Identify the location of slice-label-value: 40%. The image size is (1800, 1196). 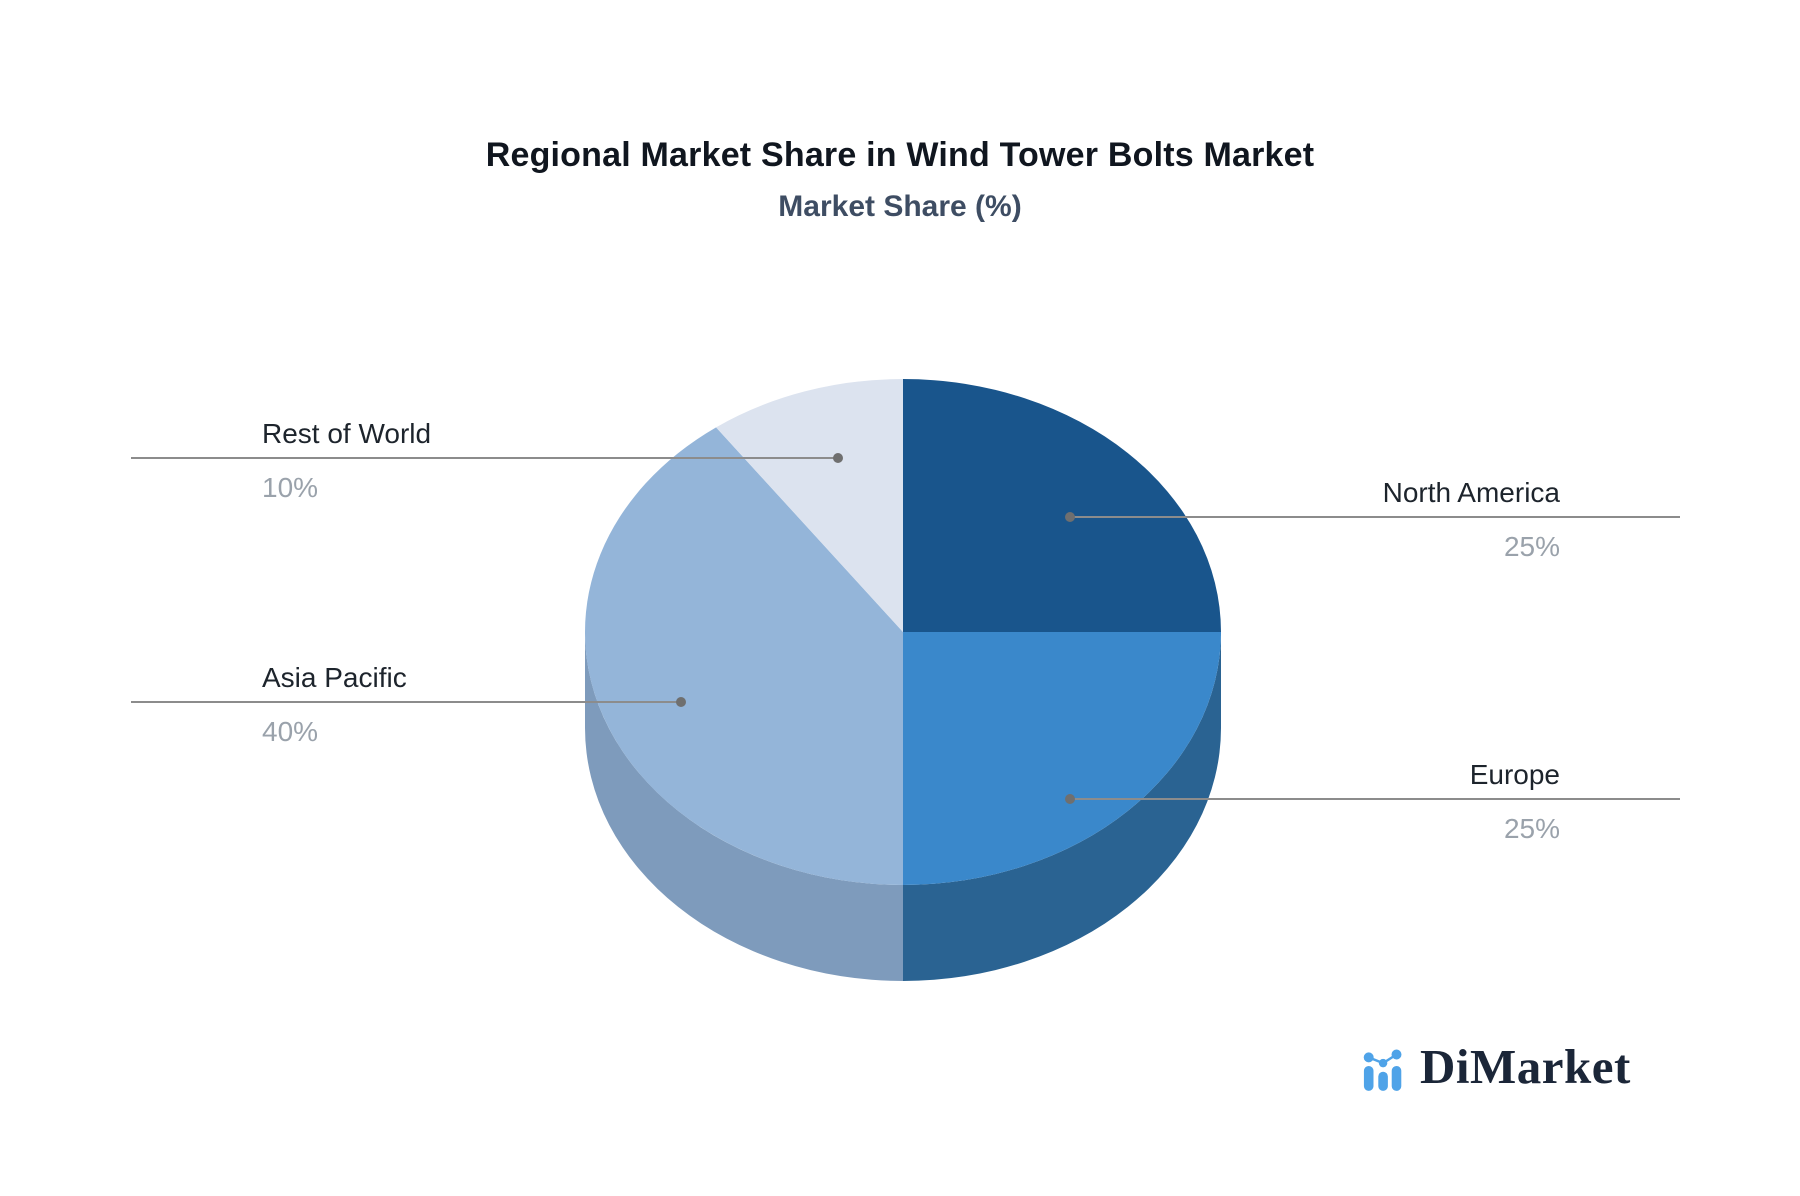
(290, 731).